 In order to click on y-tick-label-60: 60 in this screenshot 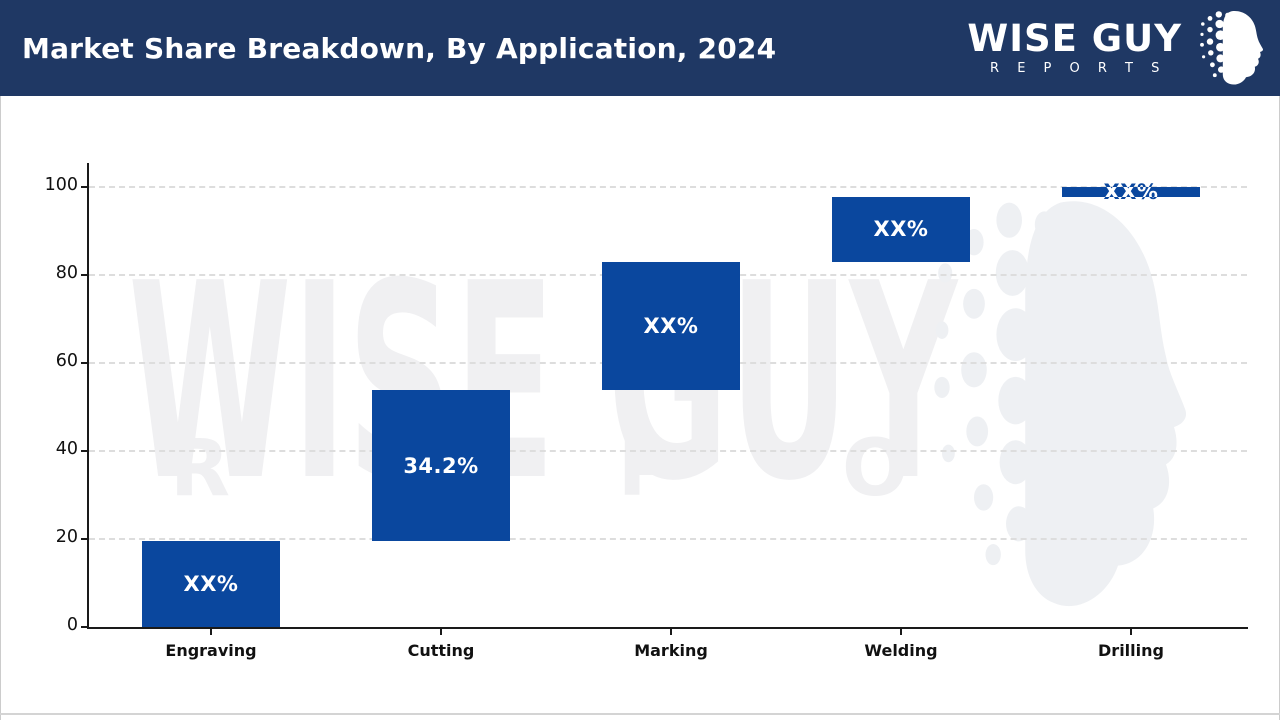, I will do `click(66, 361)`.